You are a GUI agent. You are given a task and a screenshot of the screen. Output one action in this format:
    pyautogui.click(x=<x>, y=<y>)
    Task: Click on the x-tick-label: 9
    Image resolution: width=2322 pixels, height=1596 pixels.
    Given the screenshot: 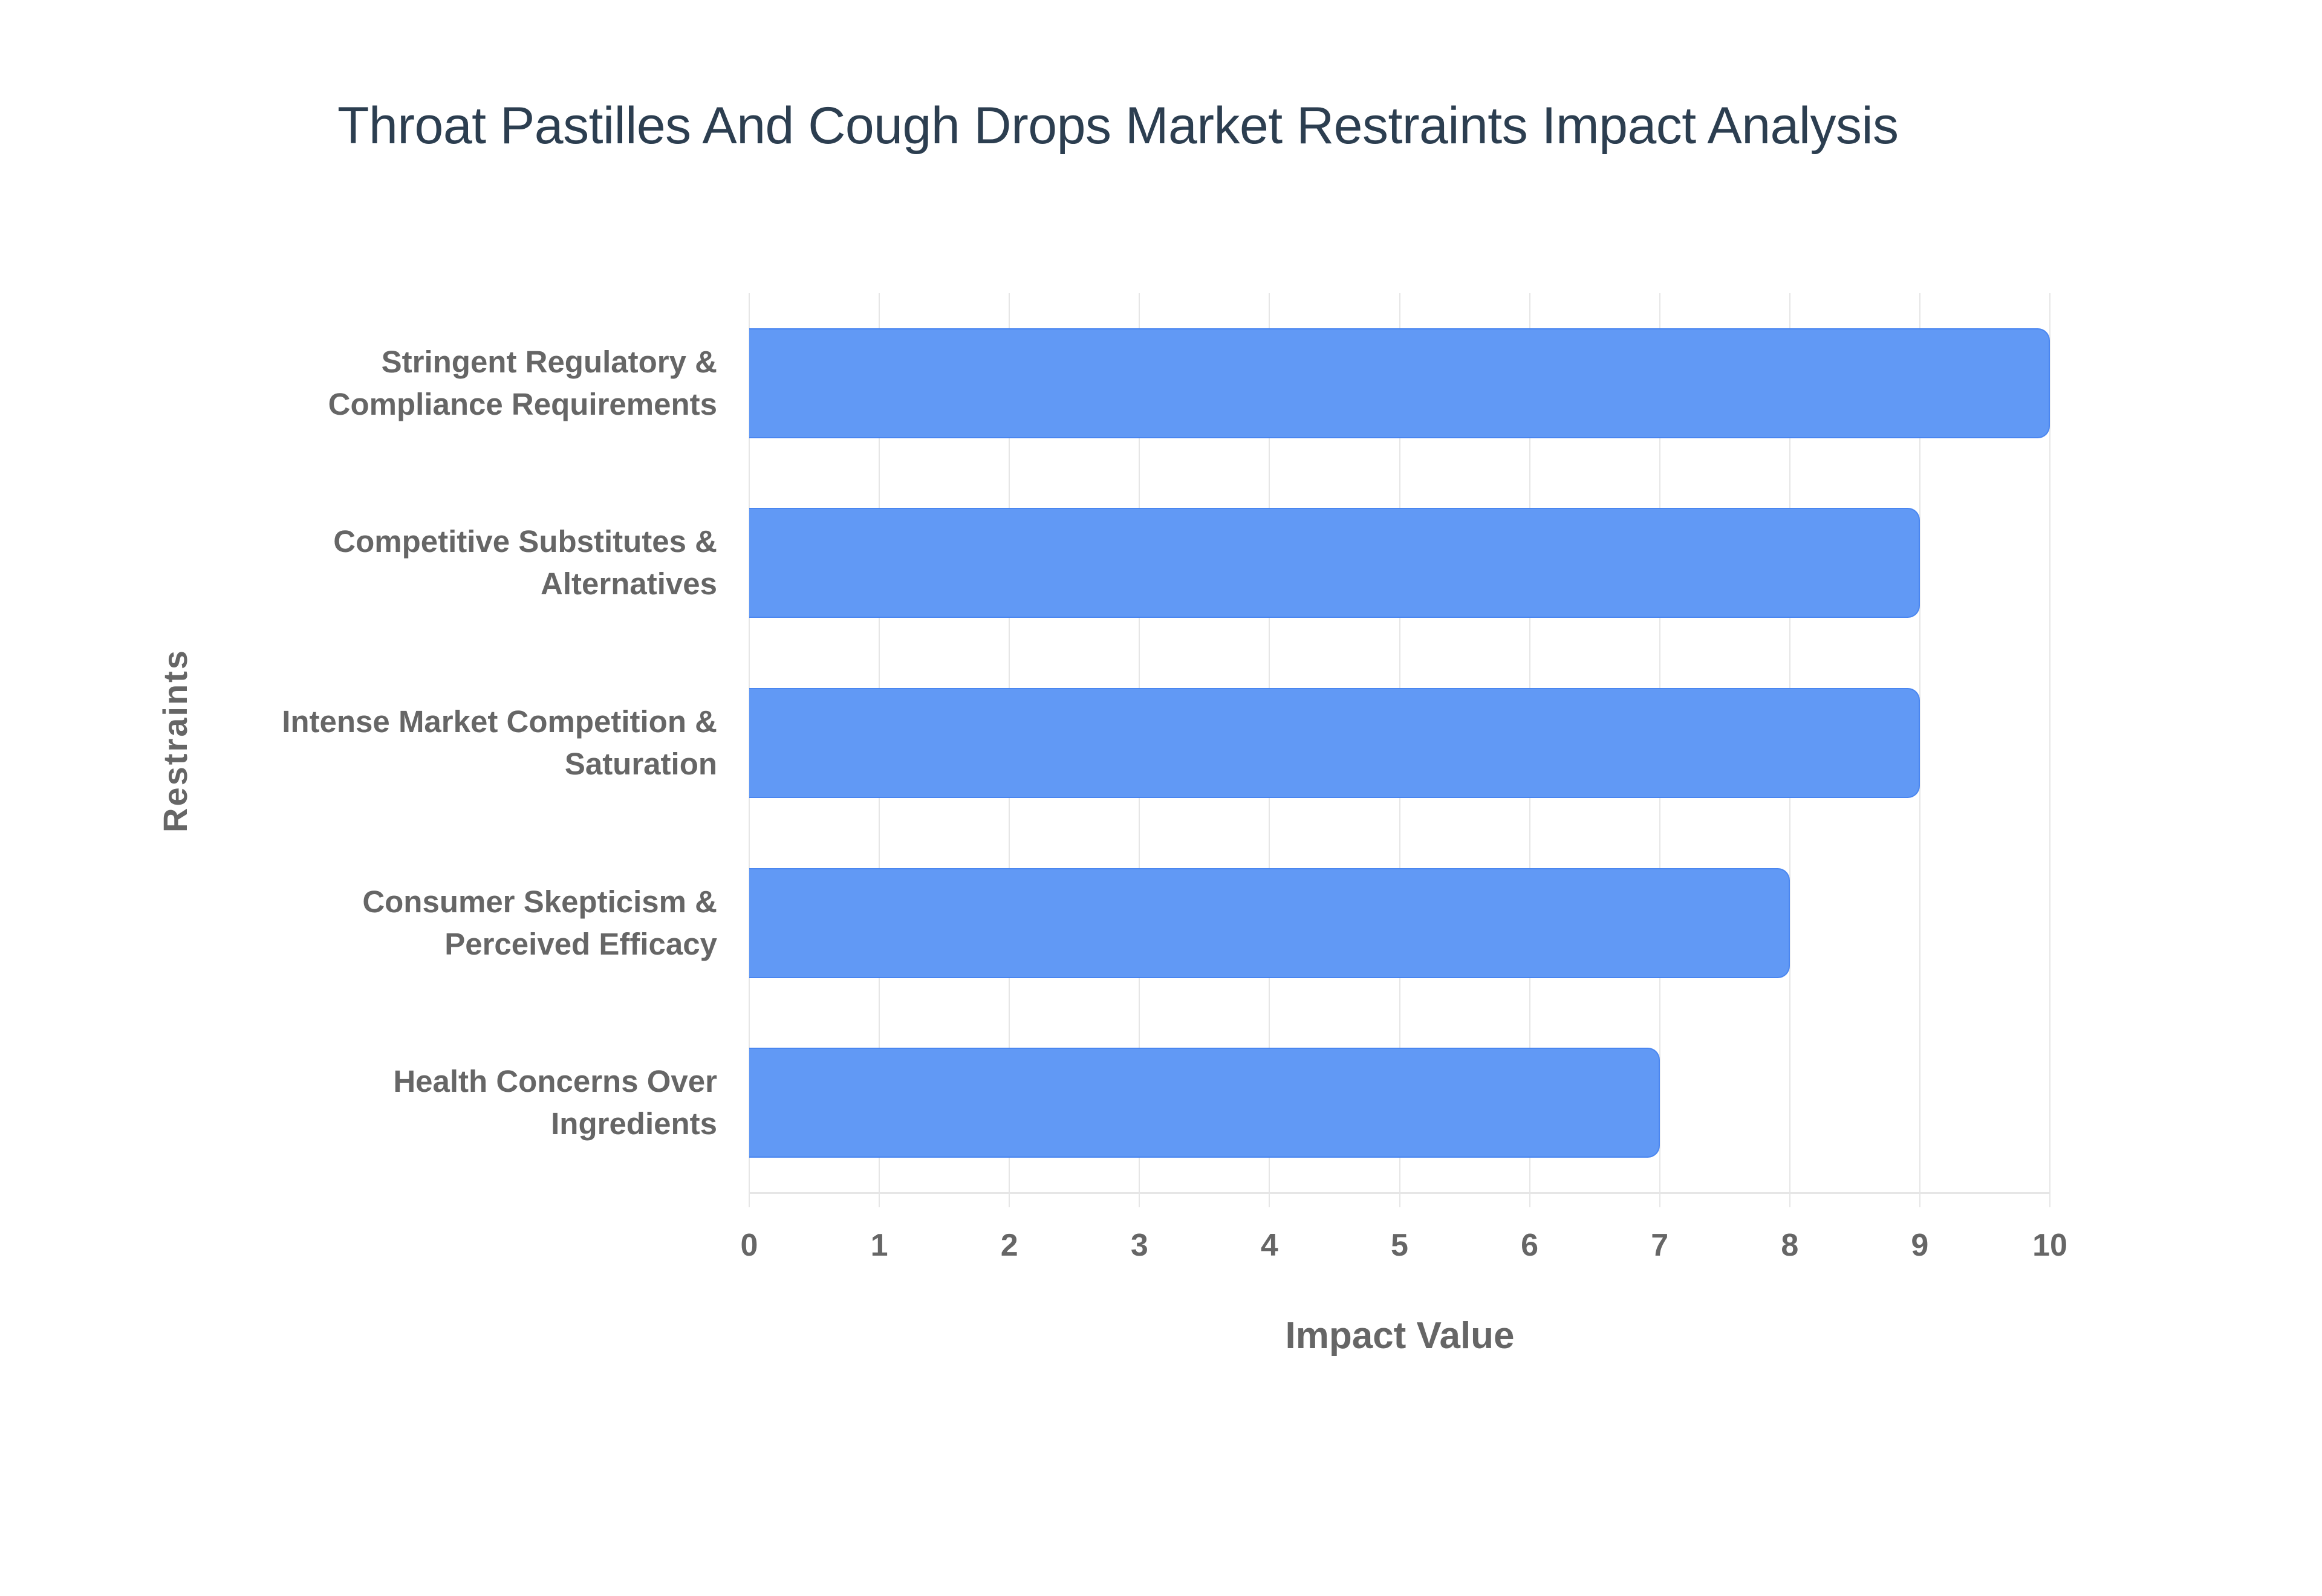 What is the action you would take?
    pyautogui.click(x=1920, y=1245)
    